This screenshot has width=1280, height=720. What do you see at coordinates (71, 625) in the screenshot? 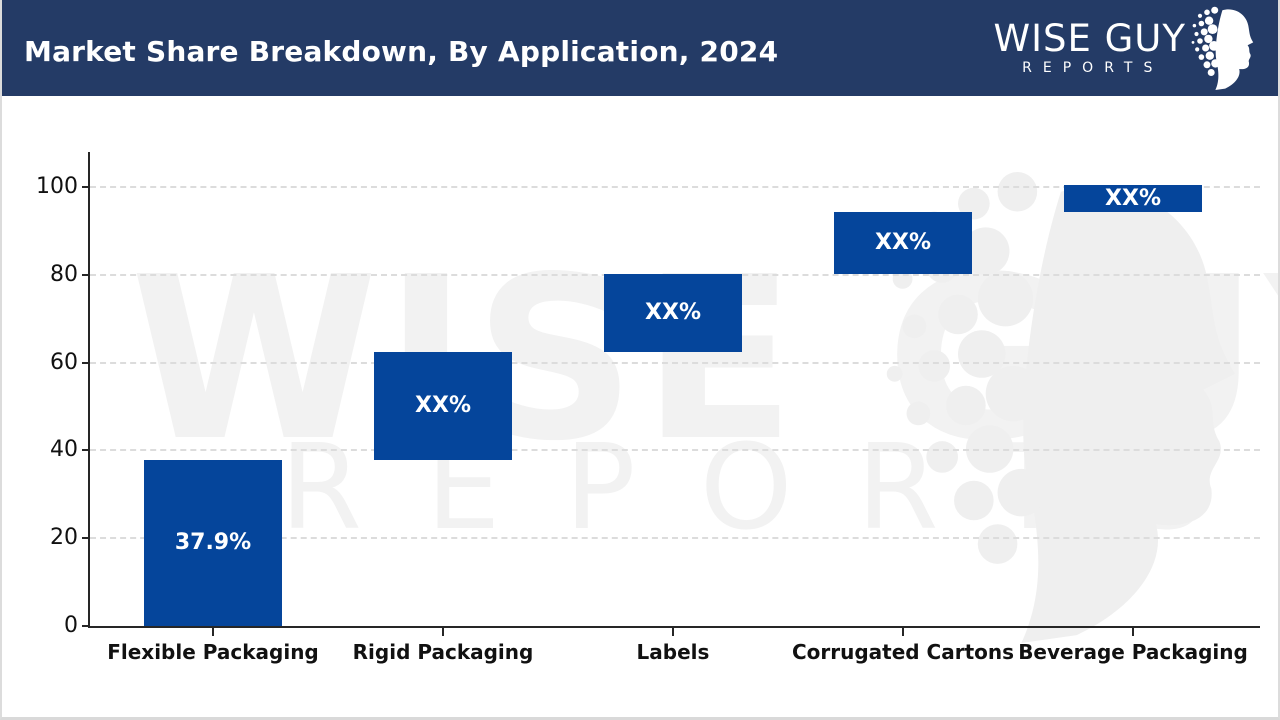
I see `ytick-label-0: 0` at bounding box center [71, 625].